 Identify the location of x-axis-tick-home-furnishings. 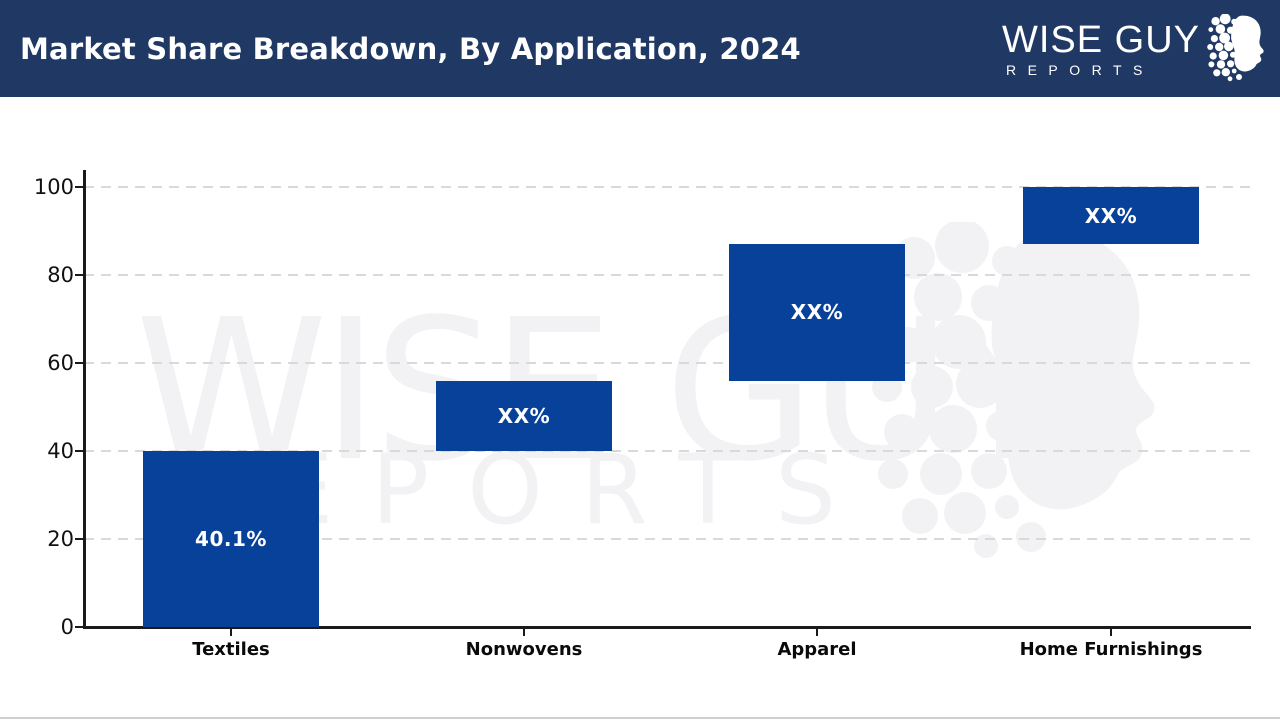
(1111, 632).